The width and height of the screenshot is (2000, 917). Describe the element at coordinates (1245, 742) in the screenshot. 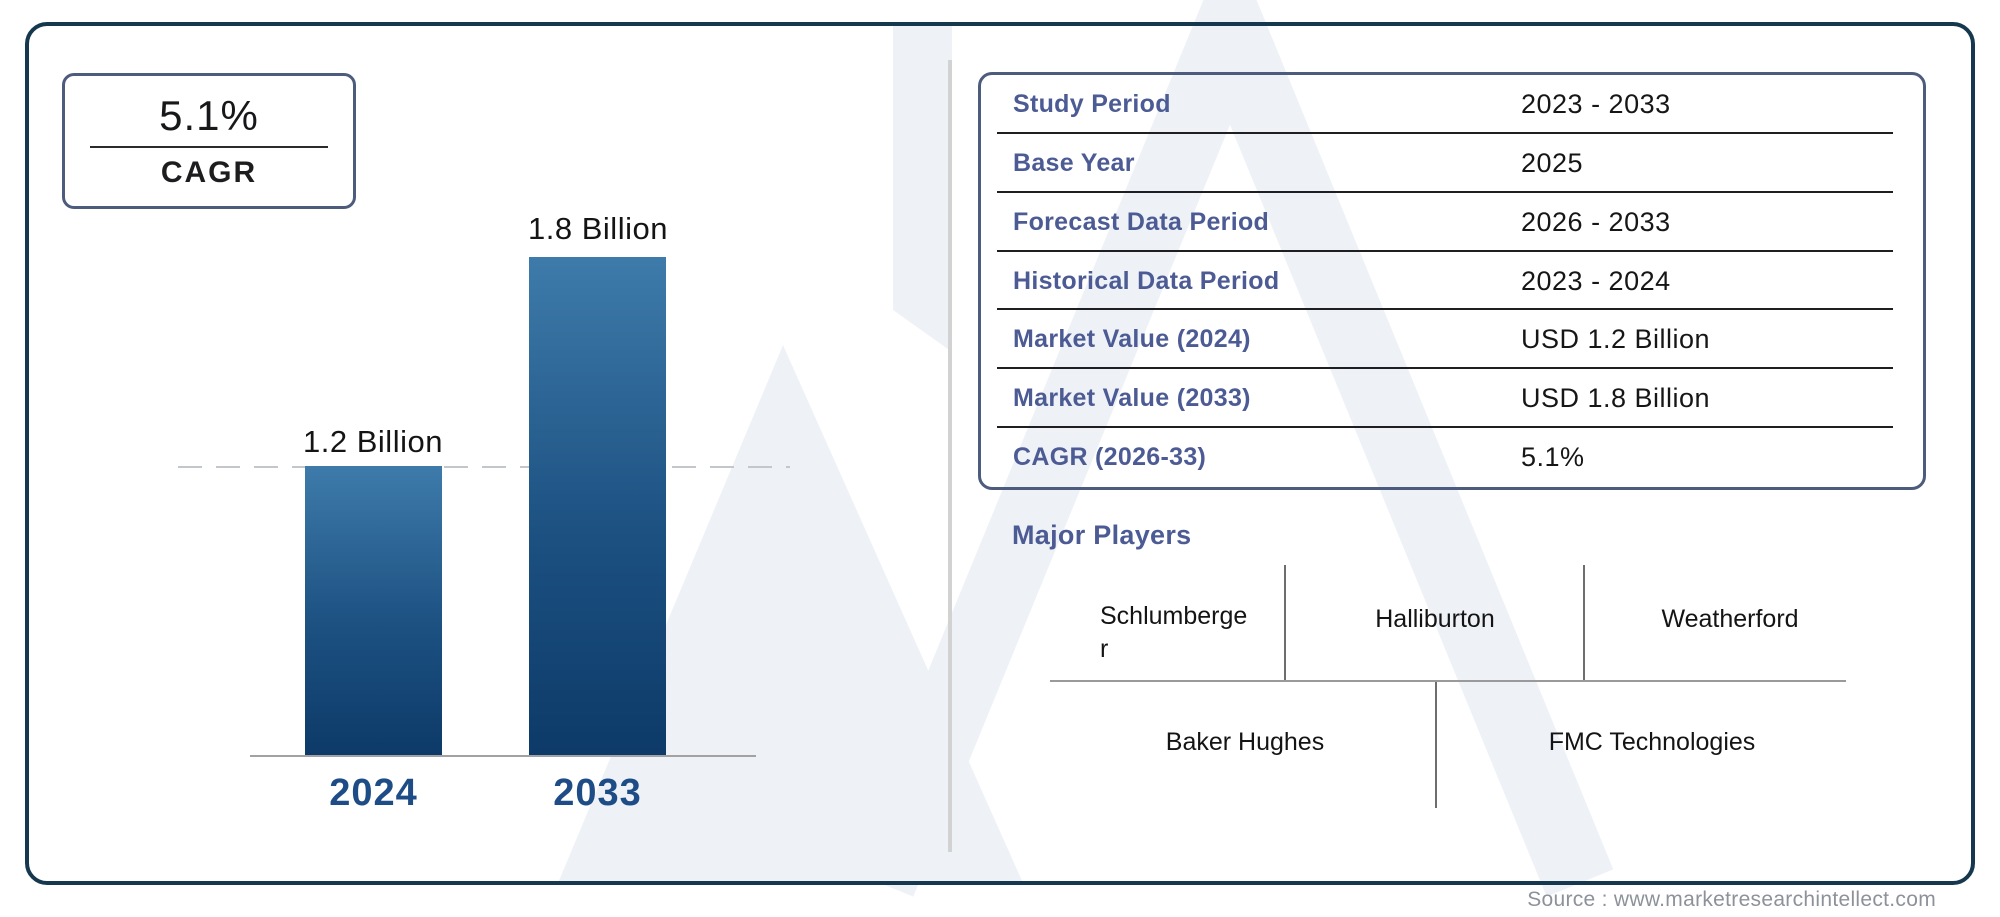

I see `player-name-baker-hughes: Baker Hughes` at that location.